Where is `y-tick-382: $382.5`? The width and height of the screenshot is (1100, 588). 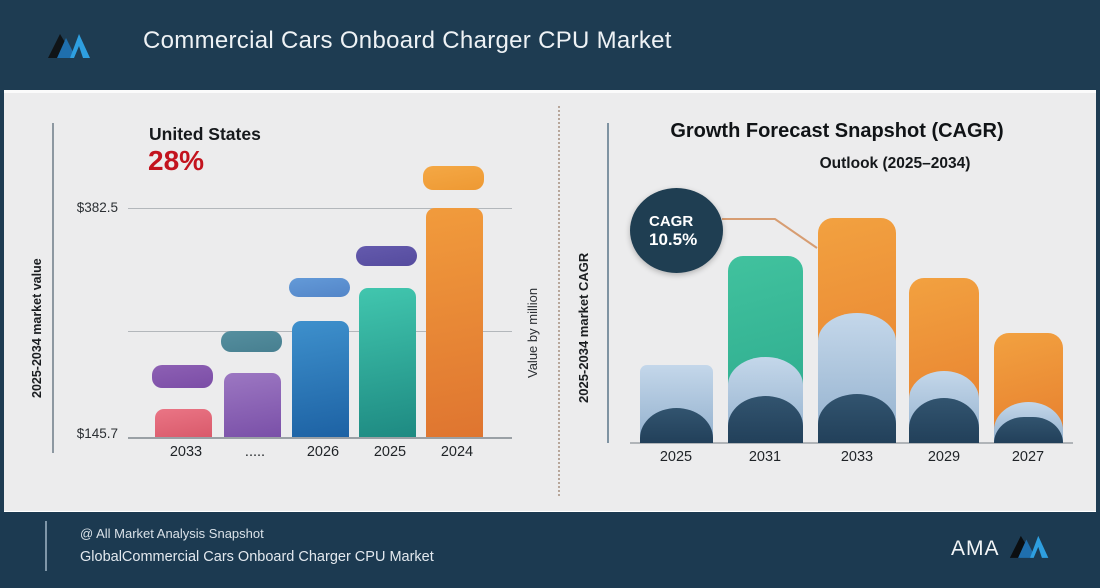
y-tick-382: $382.5 is located at coordinates (97, 207).